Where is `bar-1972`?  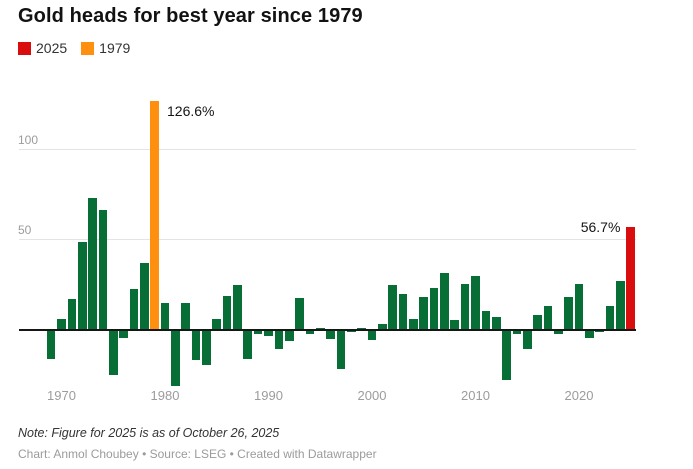 bar-1972 is located at coordinates (82, 285).